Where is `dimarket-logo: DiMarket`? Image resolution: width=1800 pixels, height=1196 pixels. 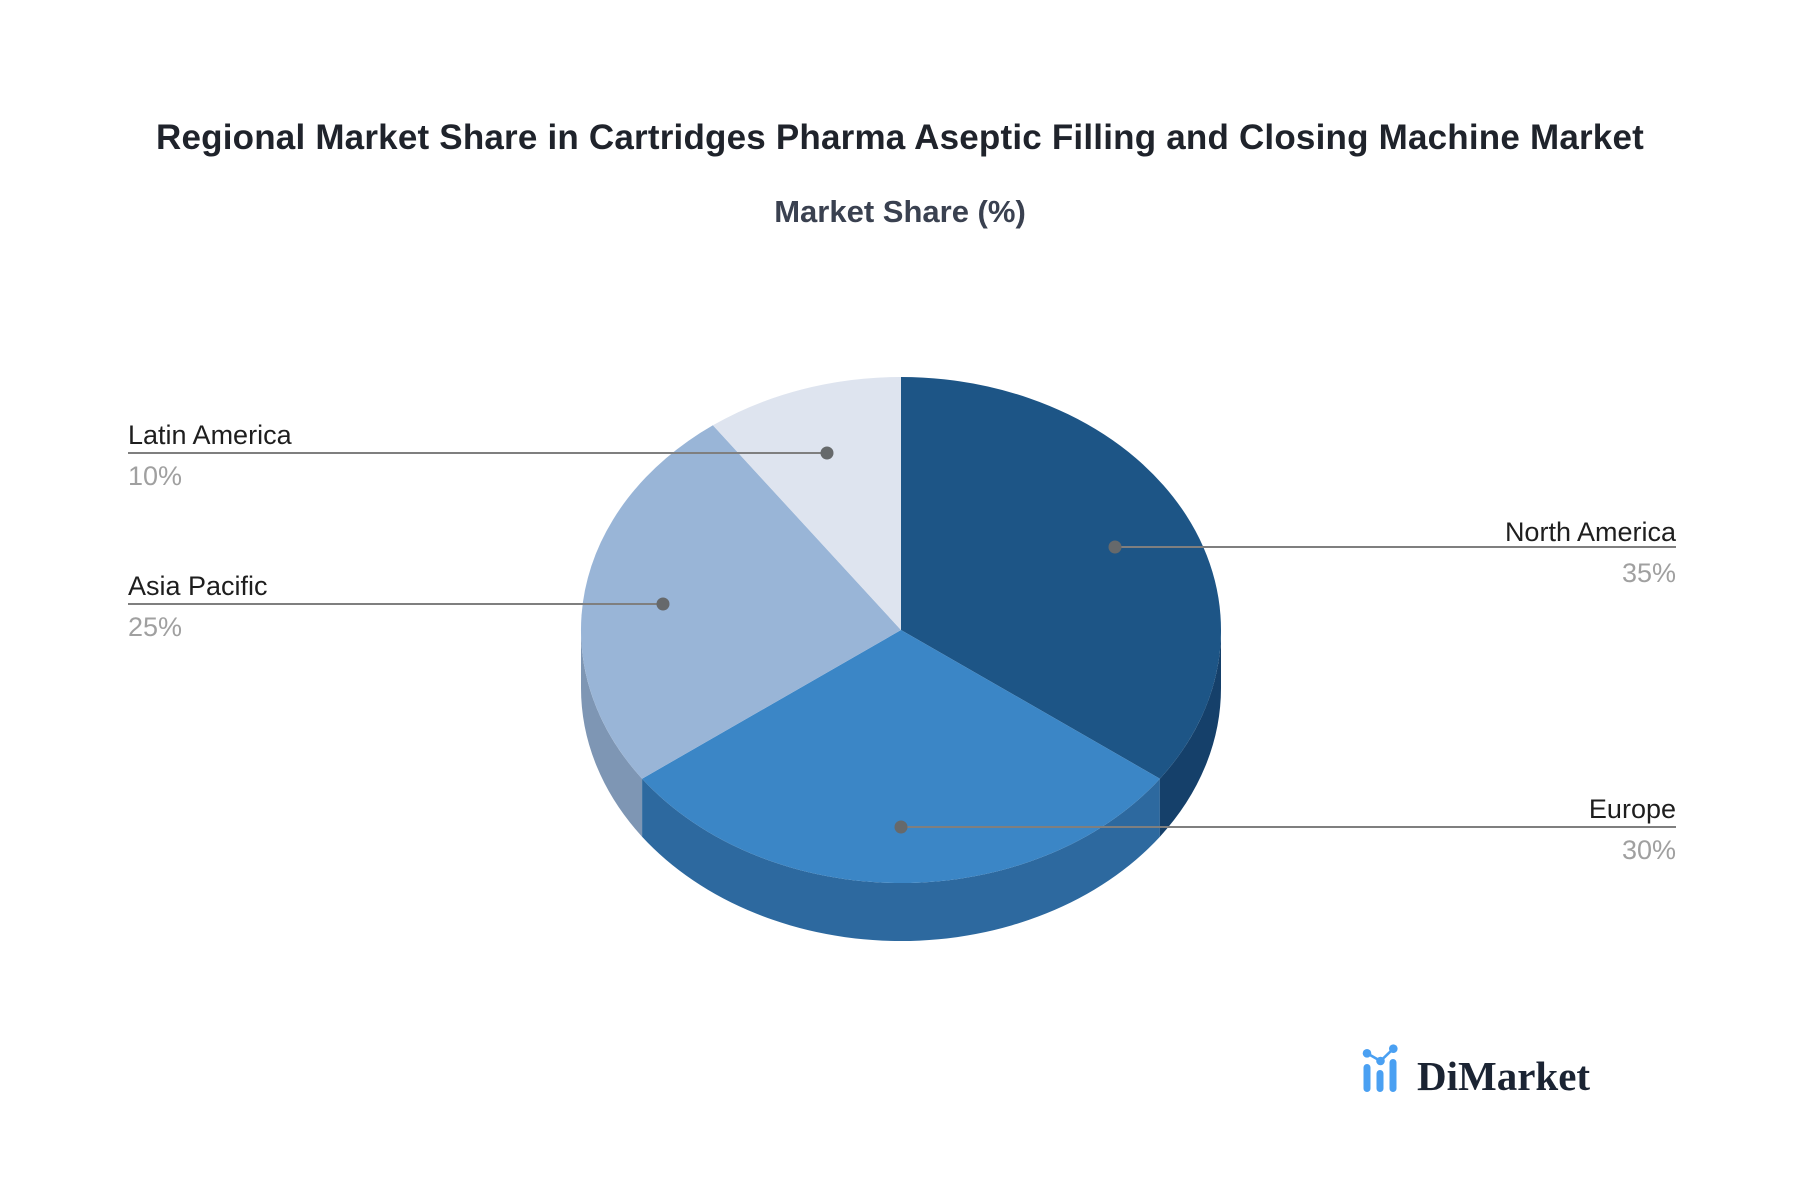
dimarket-logo: DiMarket is located at coordinates (1473, 1072).